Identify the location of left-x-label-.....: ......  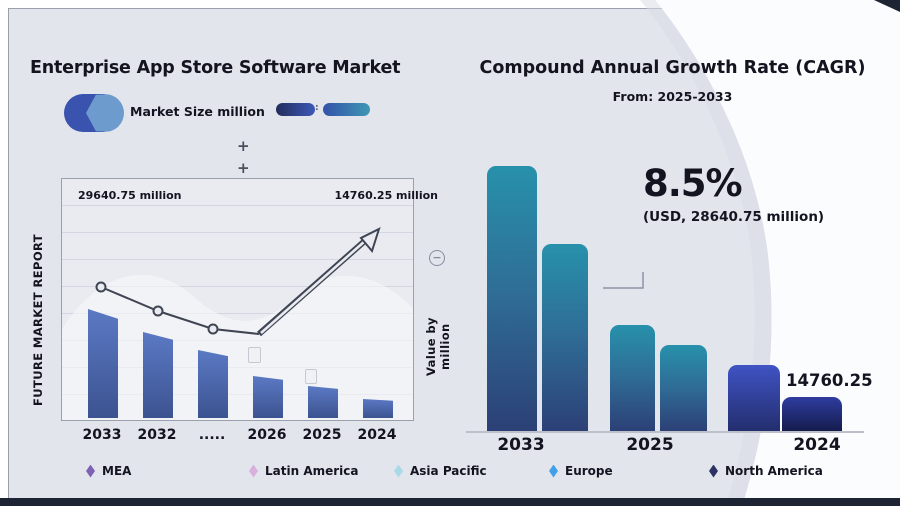
(212, 435).